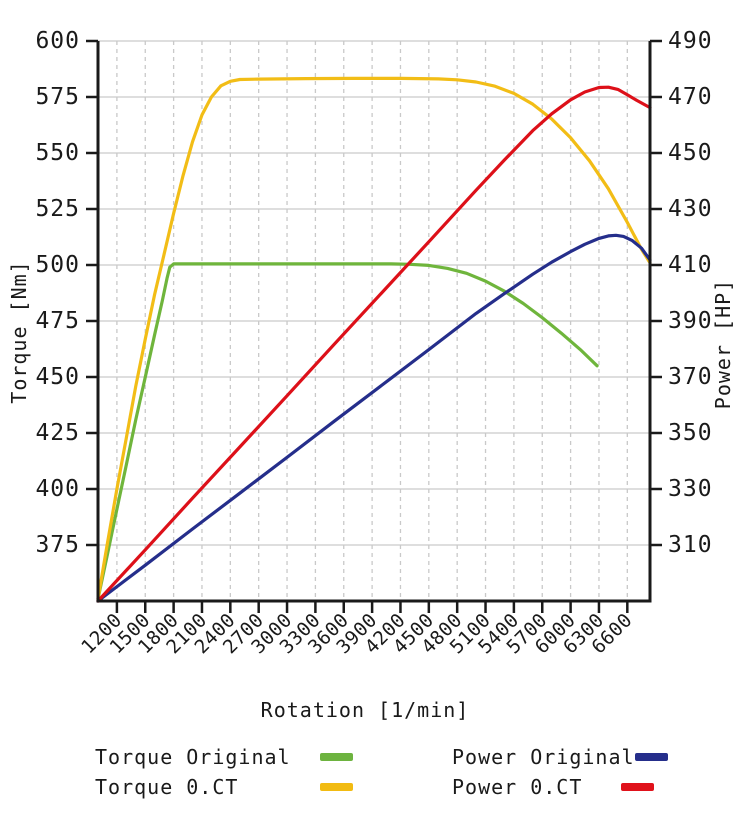  I want to click on legend-swatch-power-original, so click(651, 757).